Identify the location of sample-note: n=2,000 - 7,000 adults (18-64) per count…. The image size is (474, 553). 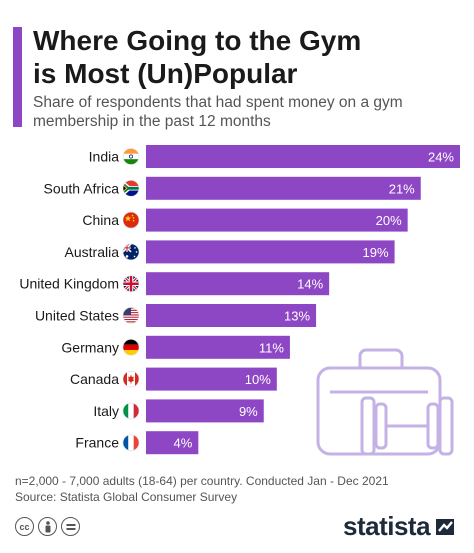
(202, 481).